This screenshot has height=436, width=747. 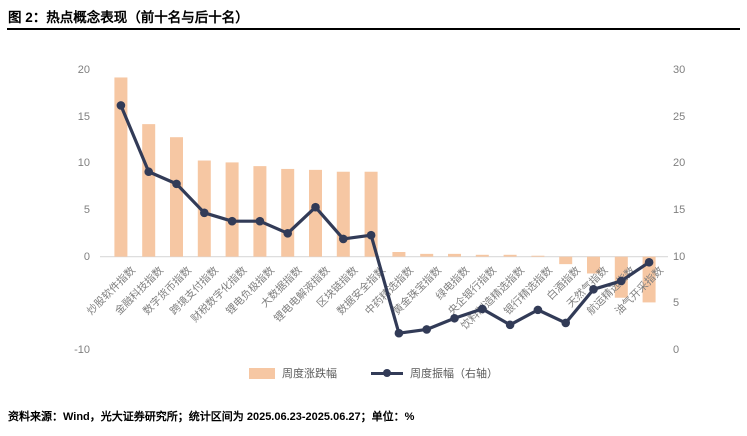 What do you see at coordinates (83, 163) in the screenshot?
I see `left-axis-tick: 10` at bounding box center [83, 163].